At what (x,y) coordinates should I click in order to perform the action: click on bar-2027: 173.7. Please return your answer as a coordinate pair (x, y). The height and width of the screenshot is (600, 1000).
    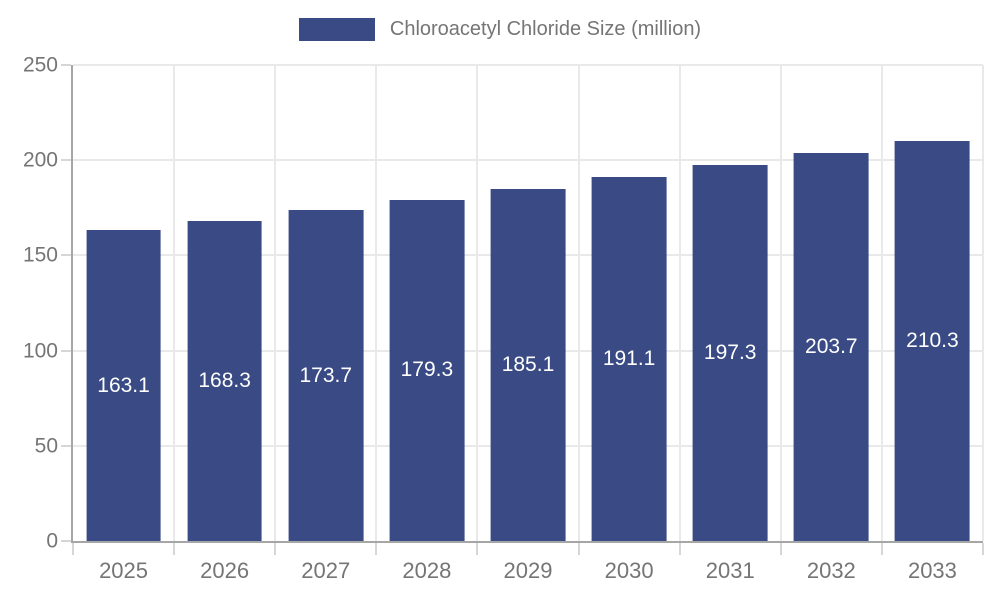
    Looking at the image, I should click on (326, 375).